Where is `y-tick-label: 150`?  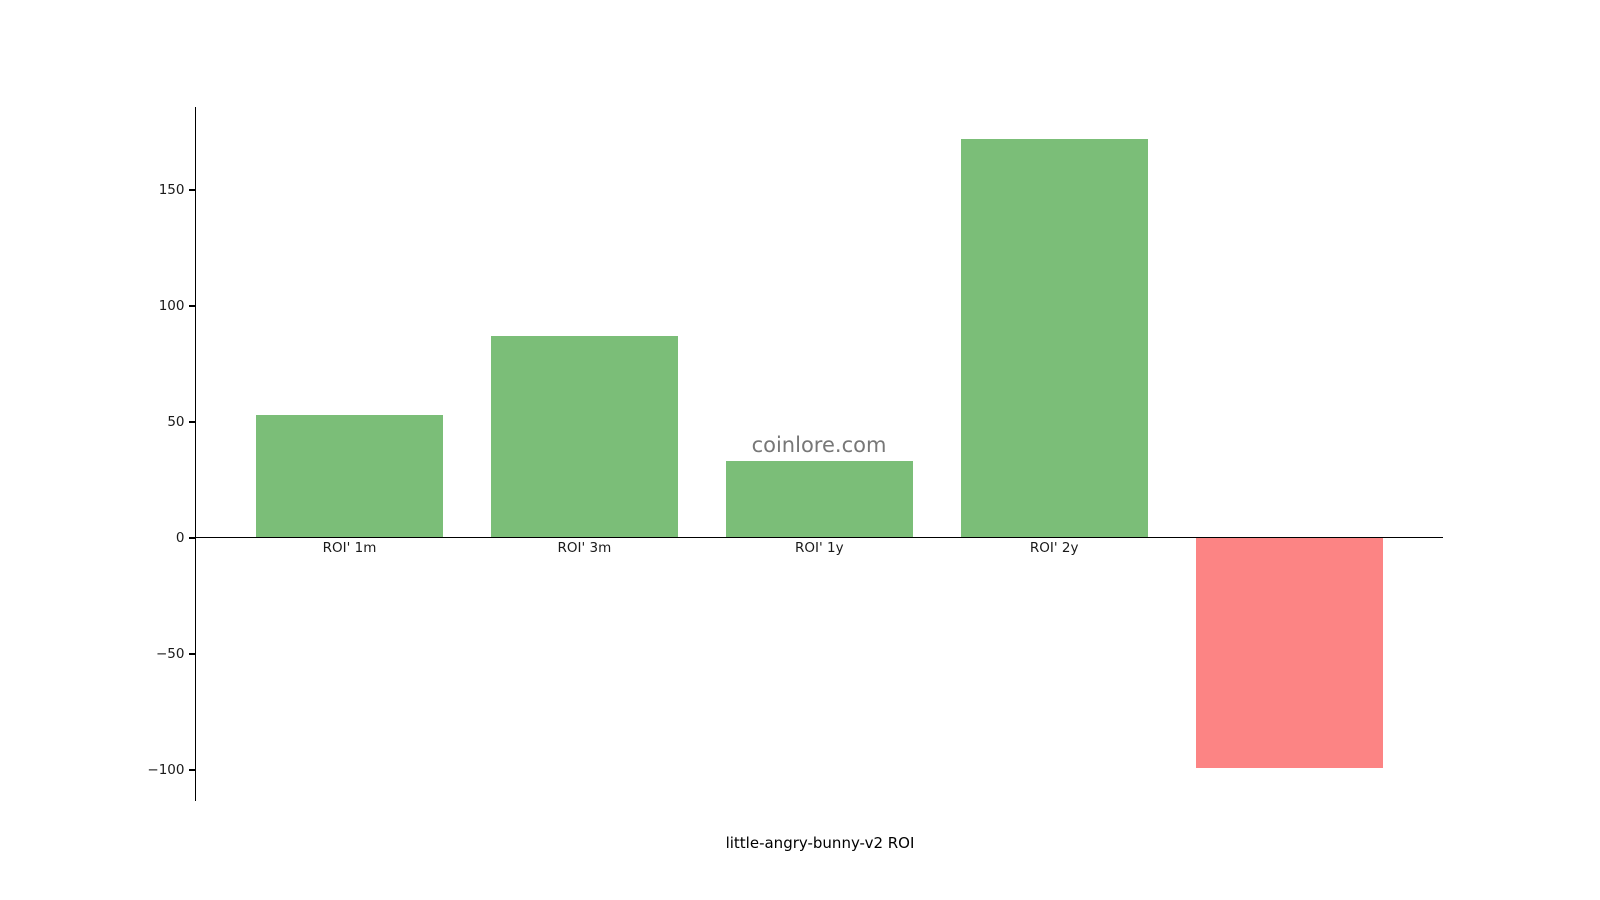
y-tick-label: 150 is located at coordinates (171, 190).